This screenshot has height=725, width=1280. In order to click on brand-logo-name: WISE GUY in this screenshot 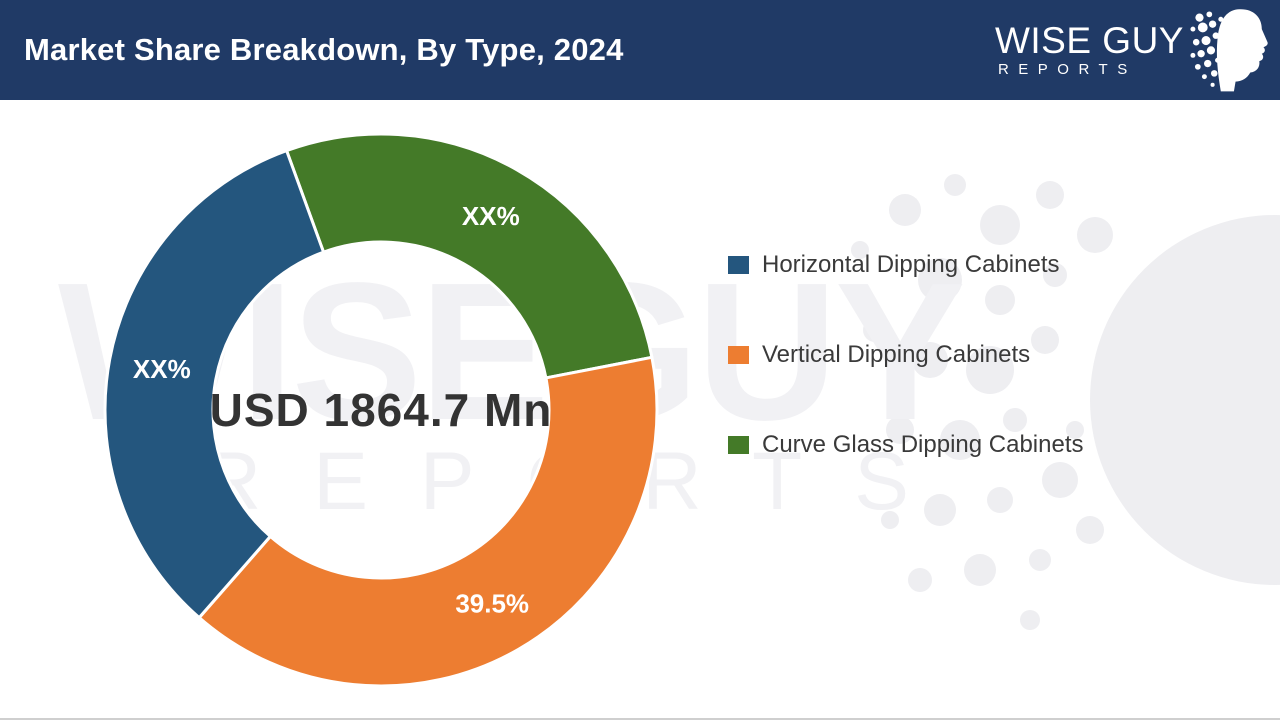, I will do `click(1089, 40)`.